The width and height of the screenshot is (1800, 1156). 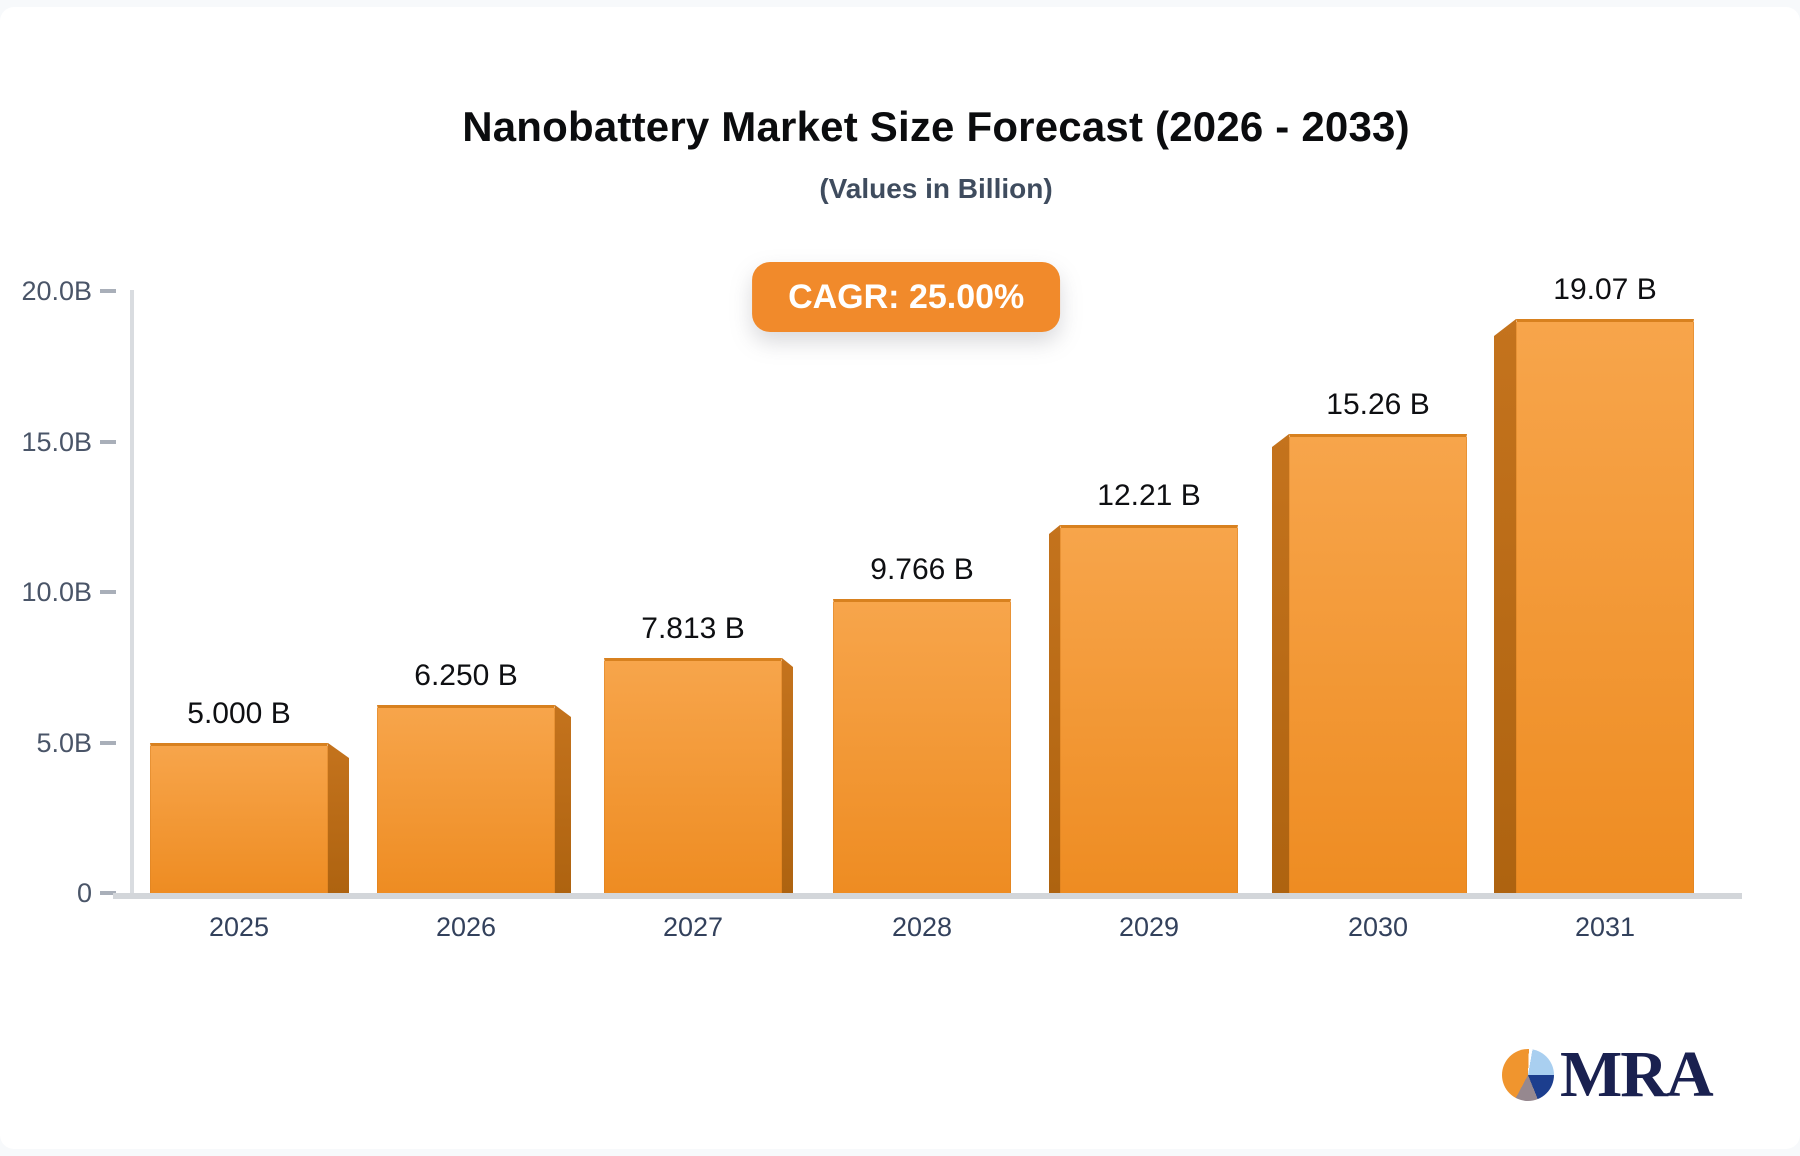 I want to click on bar-2025, so click(x=239, y=818).